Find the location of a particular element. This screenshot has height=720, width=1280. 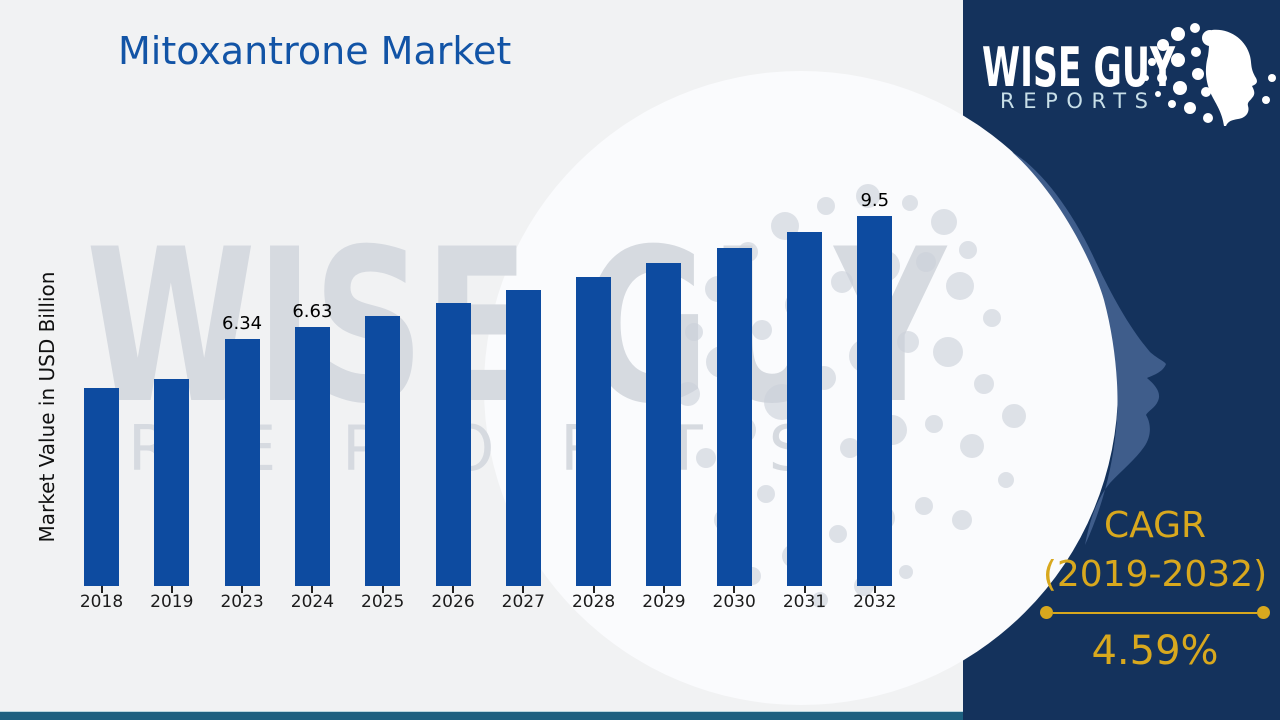

x-tick-label: 2026 is located at coordinates (453, 602).